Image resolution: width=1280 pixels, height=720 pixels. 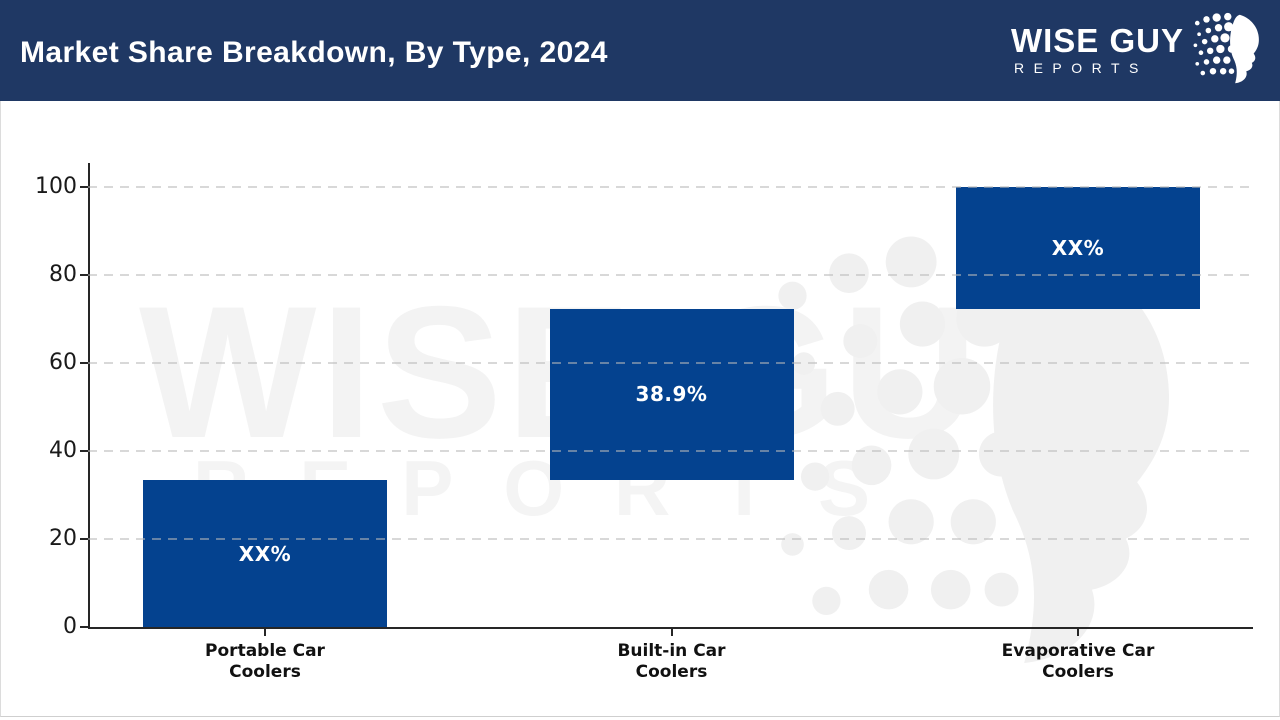 I want to click on brand-name: WISE GUY, so click(x=1097, y=40).